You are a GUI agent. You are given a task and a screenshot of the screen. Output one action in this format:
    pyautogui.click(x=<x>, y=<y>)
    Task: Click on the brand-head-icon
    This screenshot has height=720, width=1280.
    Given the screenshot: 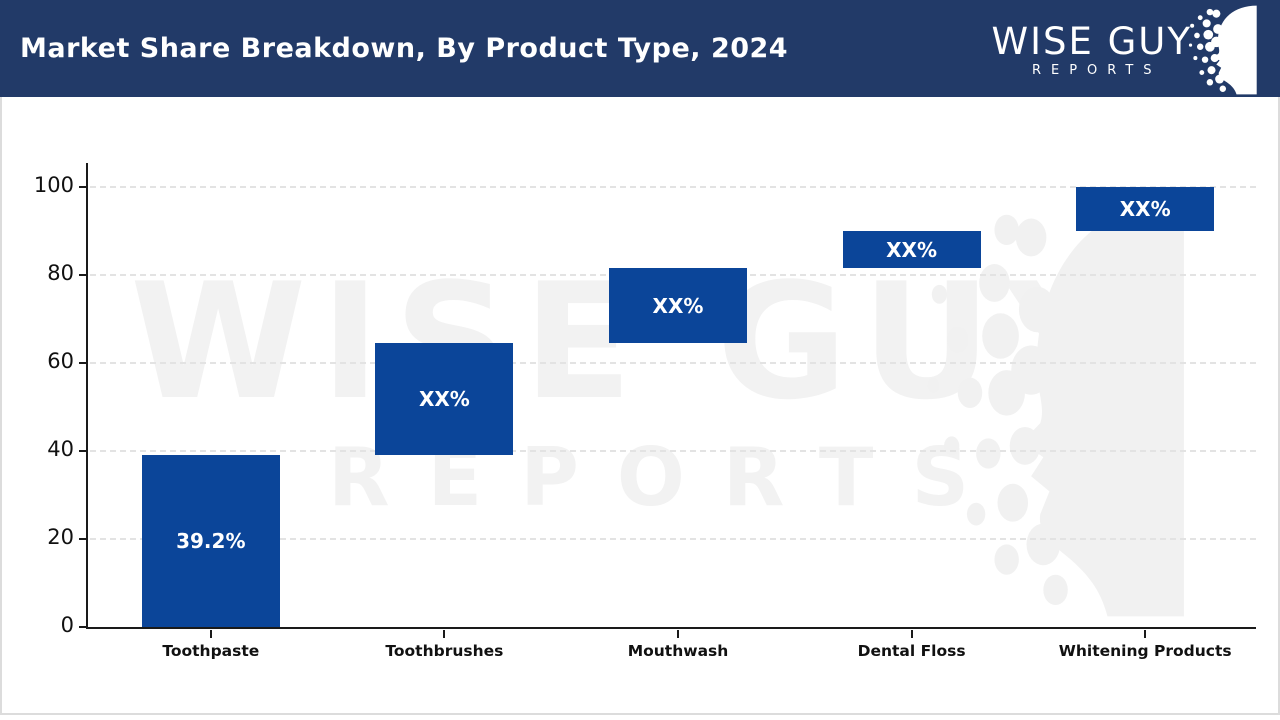 What is the action you would take?
    pyautogui.click(x=1222, y=50)
    